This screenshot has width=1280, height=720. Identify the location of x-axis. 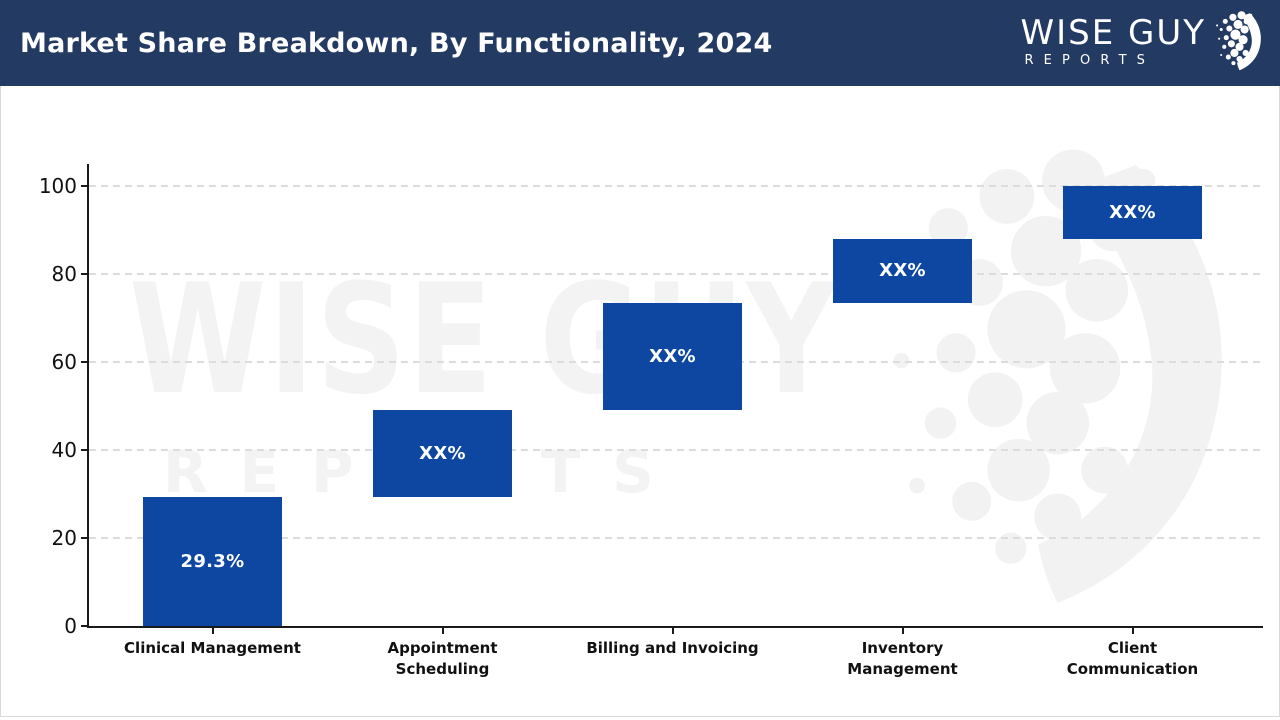
(675, 627).